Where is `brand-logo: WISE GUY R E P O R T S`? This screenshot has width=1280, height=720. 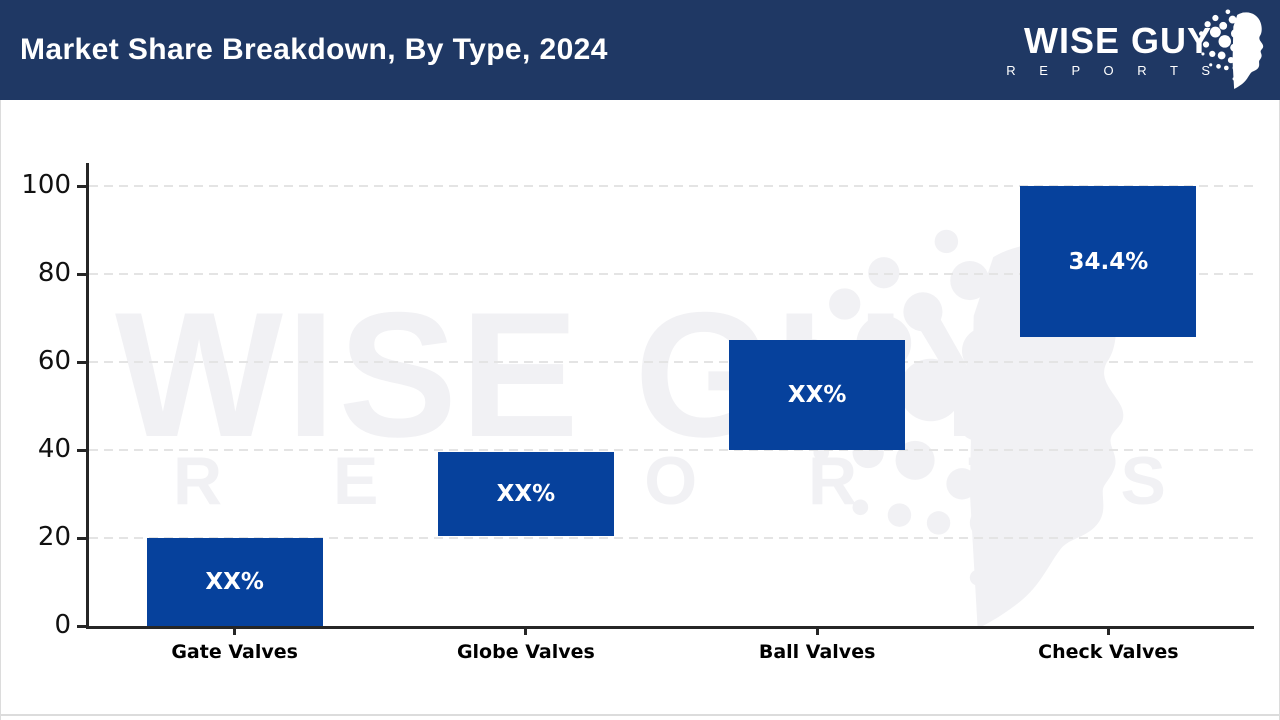
brand-logo: WISE GUY R E P O R T S is located at coordinates (1138, 50).